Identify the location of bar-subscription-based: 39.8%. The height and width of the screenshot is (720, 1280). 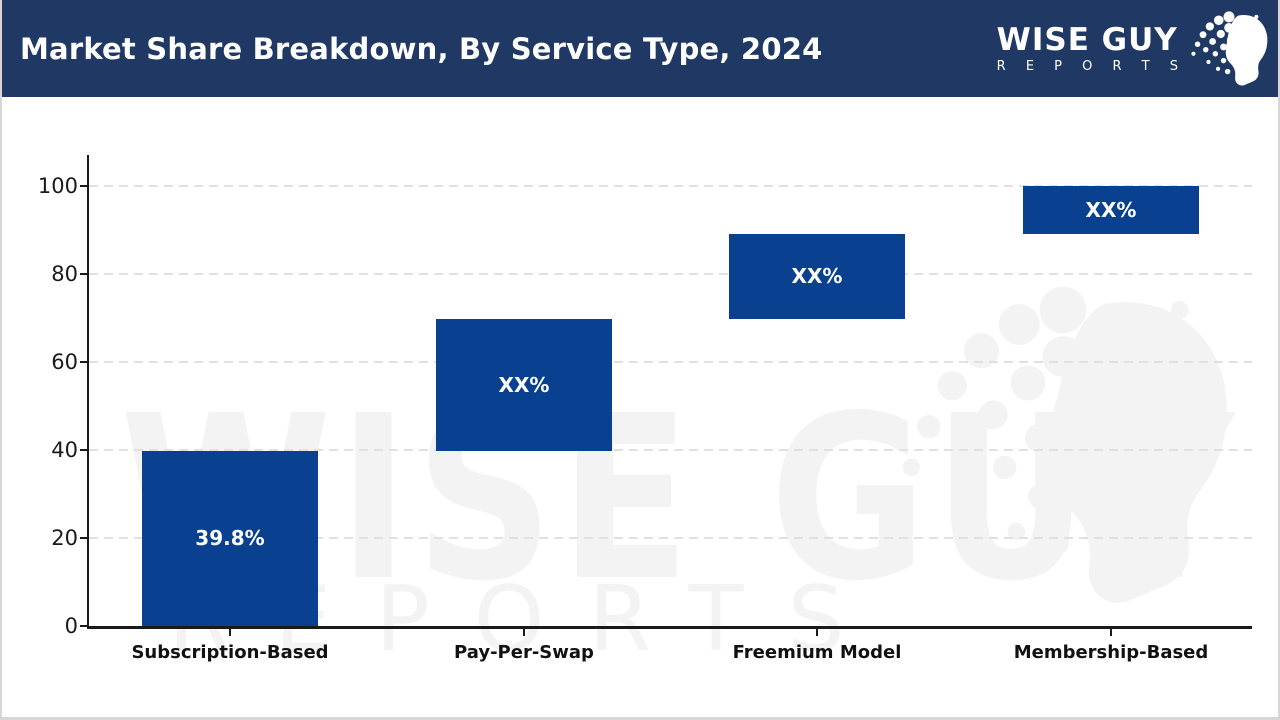
(230, 538).